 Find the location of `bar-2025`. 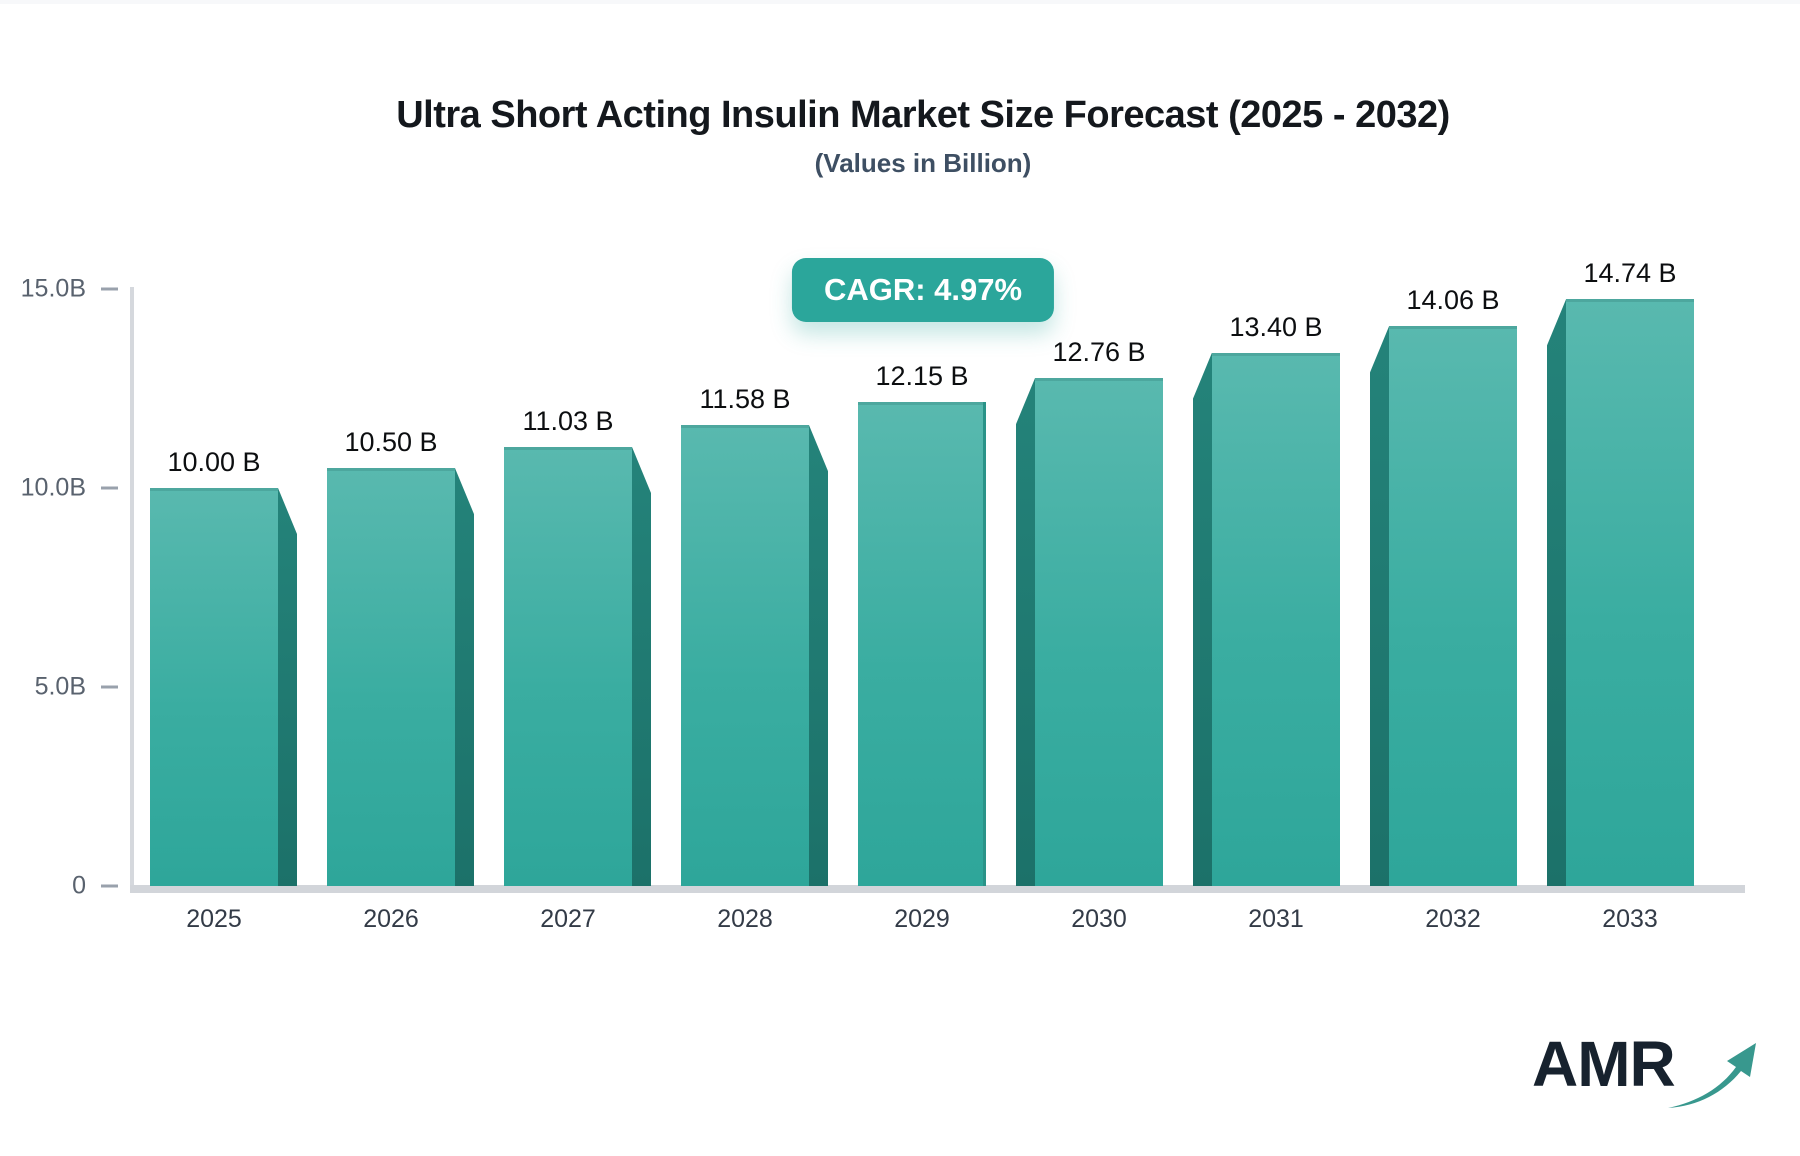

bar-2025 is located at coordinates (223, 687).